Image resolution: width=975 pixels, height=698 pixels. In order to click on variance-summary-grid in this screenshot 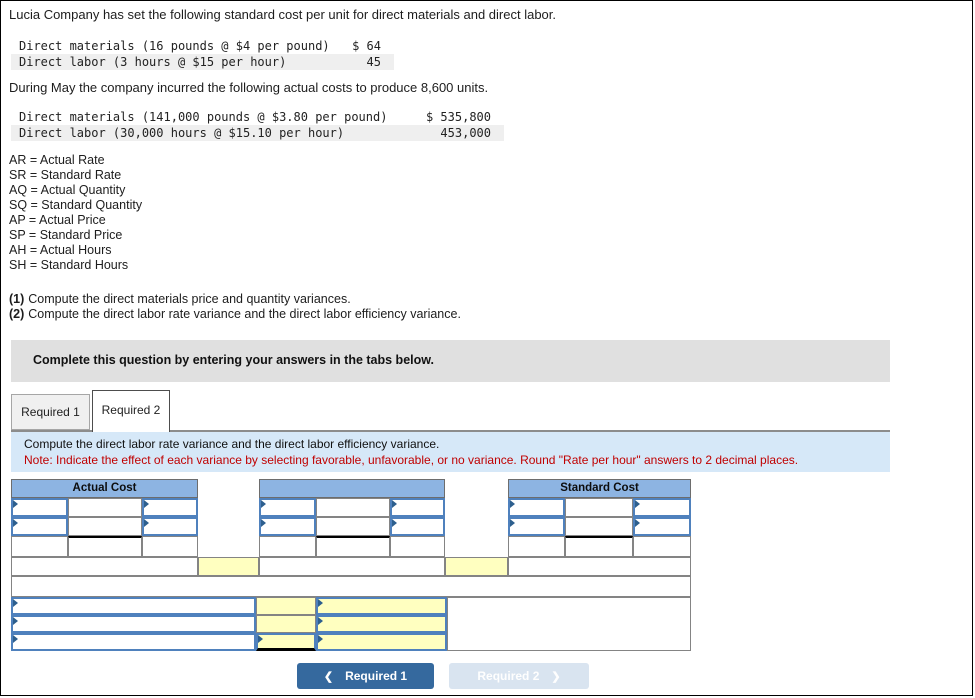, I will do `click(351, 624)`.